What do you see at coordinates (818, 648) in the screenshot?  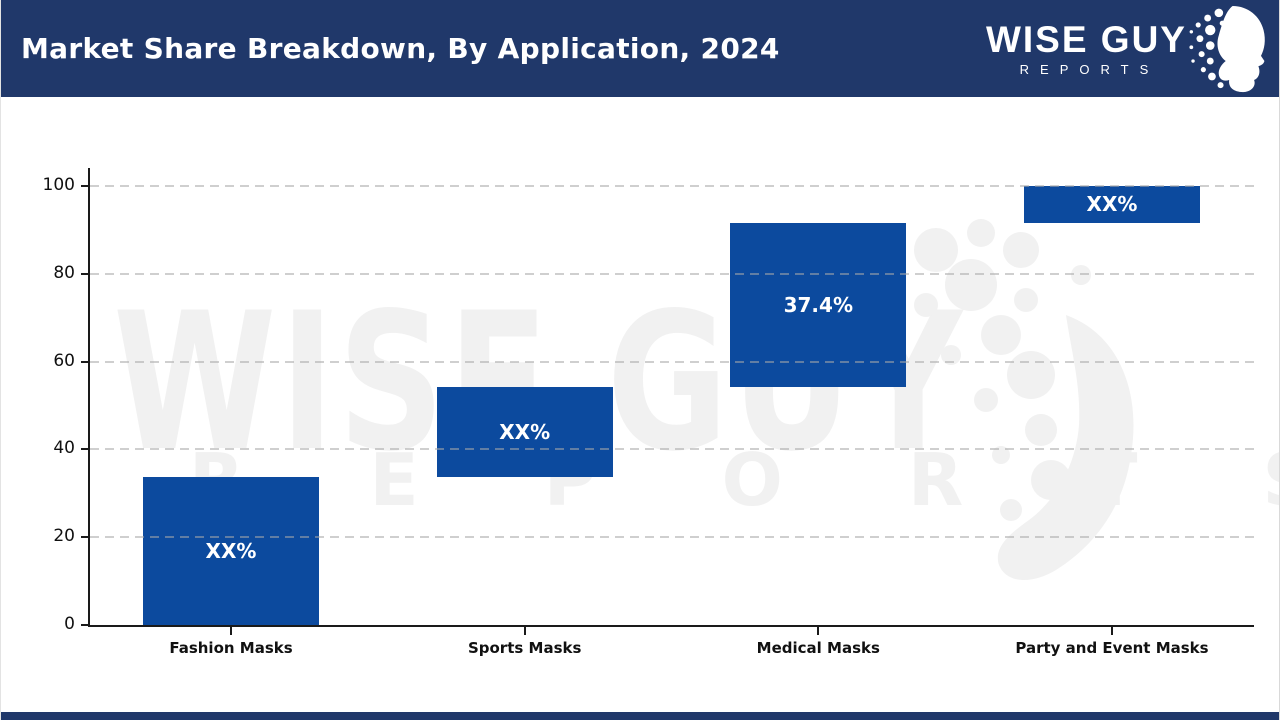 I see `x-category-label: Medical Masks` at bounding box center [818, 648].